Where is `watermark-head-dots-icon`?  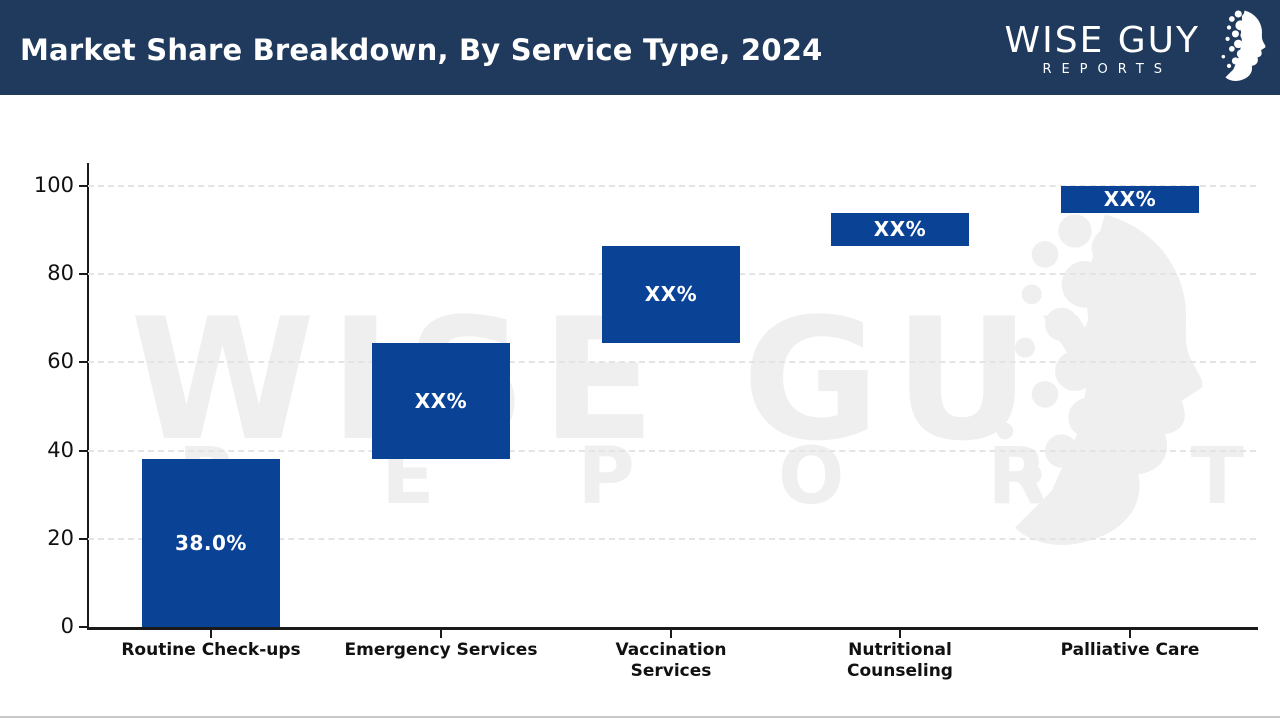
watermark-head-dots-icon is located at coordinates (1055, 383).